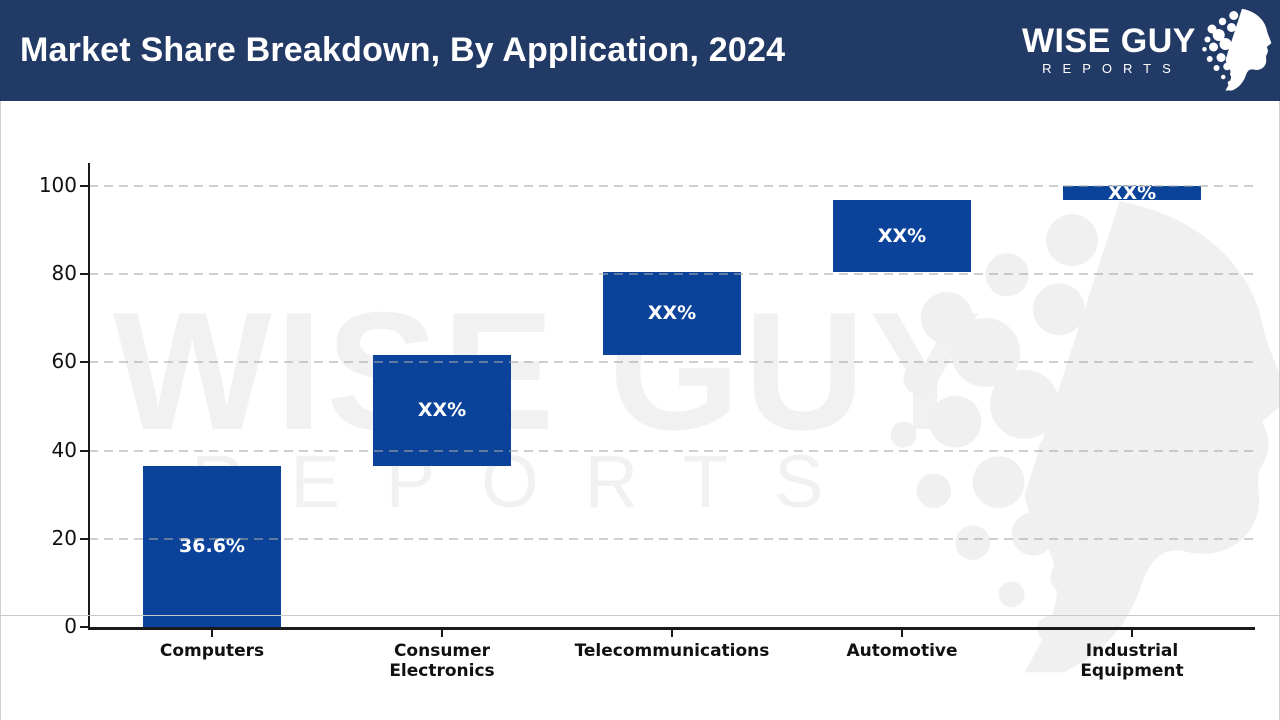  I want to click on bottom-divider, so click(640, 615).